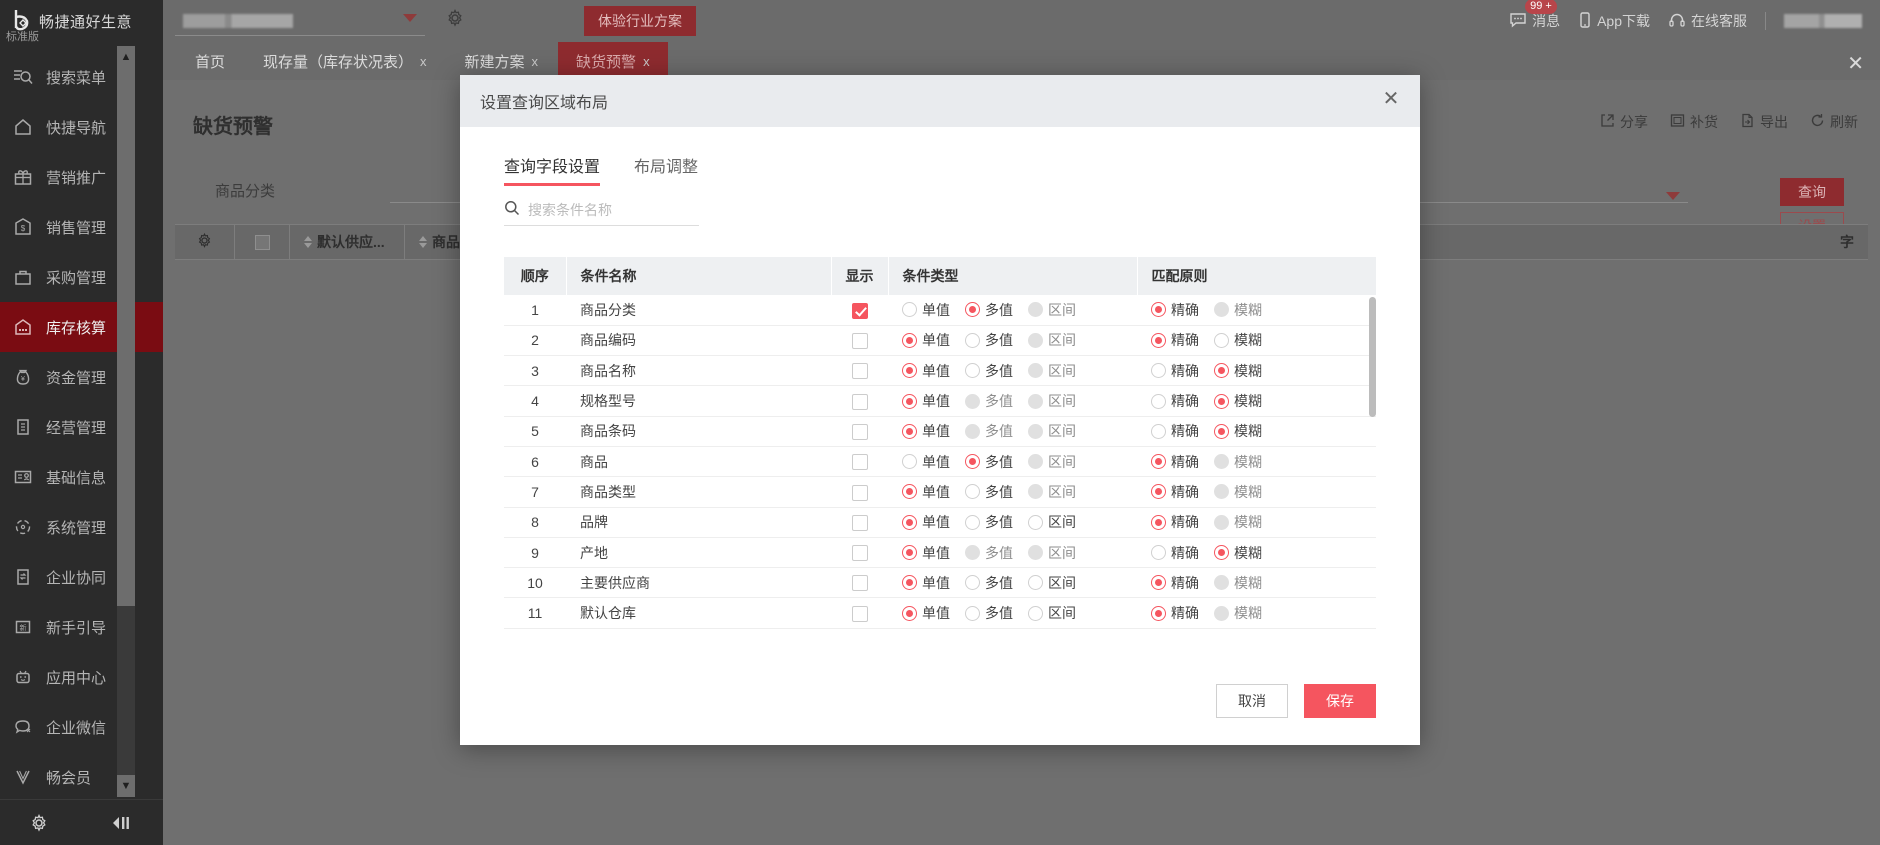  What do you see at coordinates (308, 242) in the screenshot?
I see `sort-arrows-icon` at bounding box center [308, 242].